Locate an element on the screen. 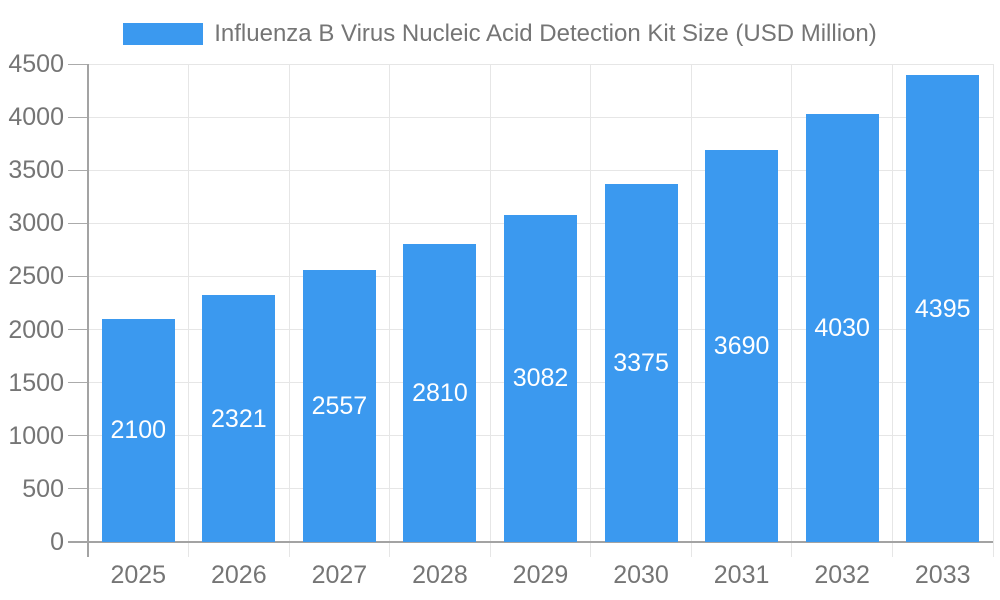 This screenshot has height=600, width=1000. bar-value-label: 2810 is located at coordinates (440, 392).